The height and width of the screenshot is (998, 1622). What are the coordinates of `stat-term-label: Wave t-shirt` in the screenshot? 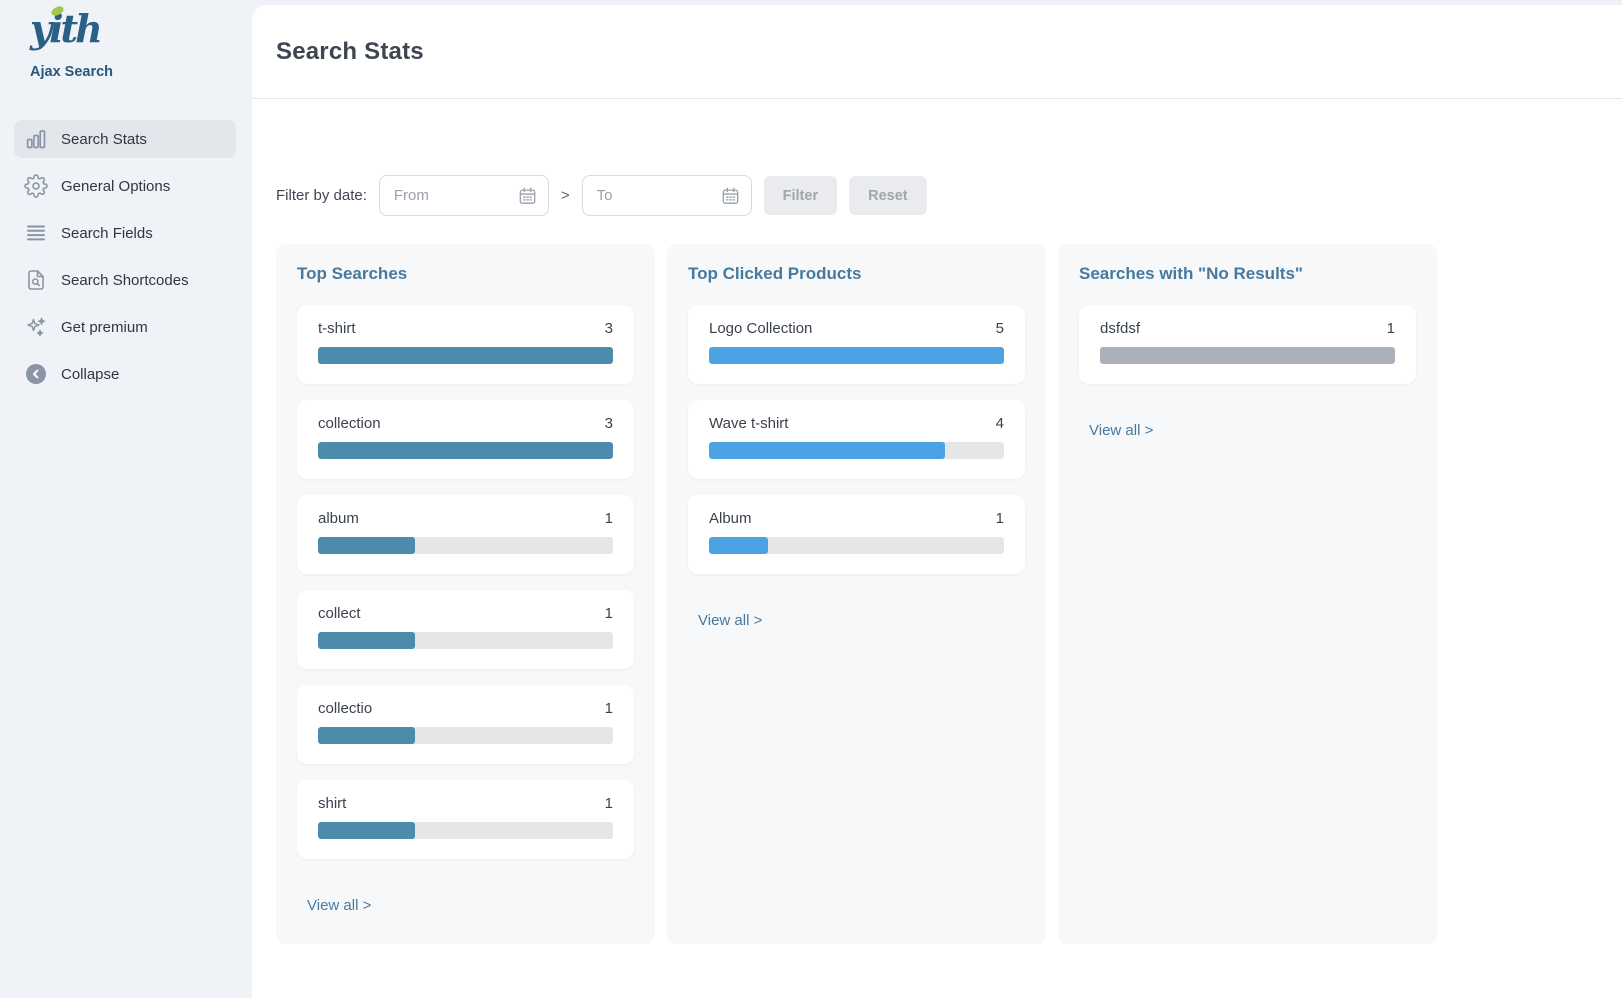 It's located at (749, 423).